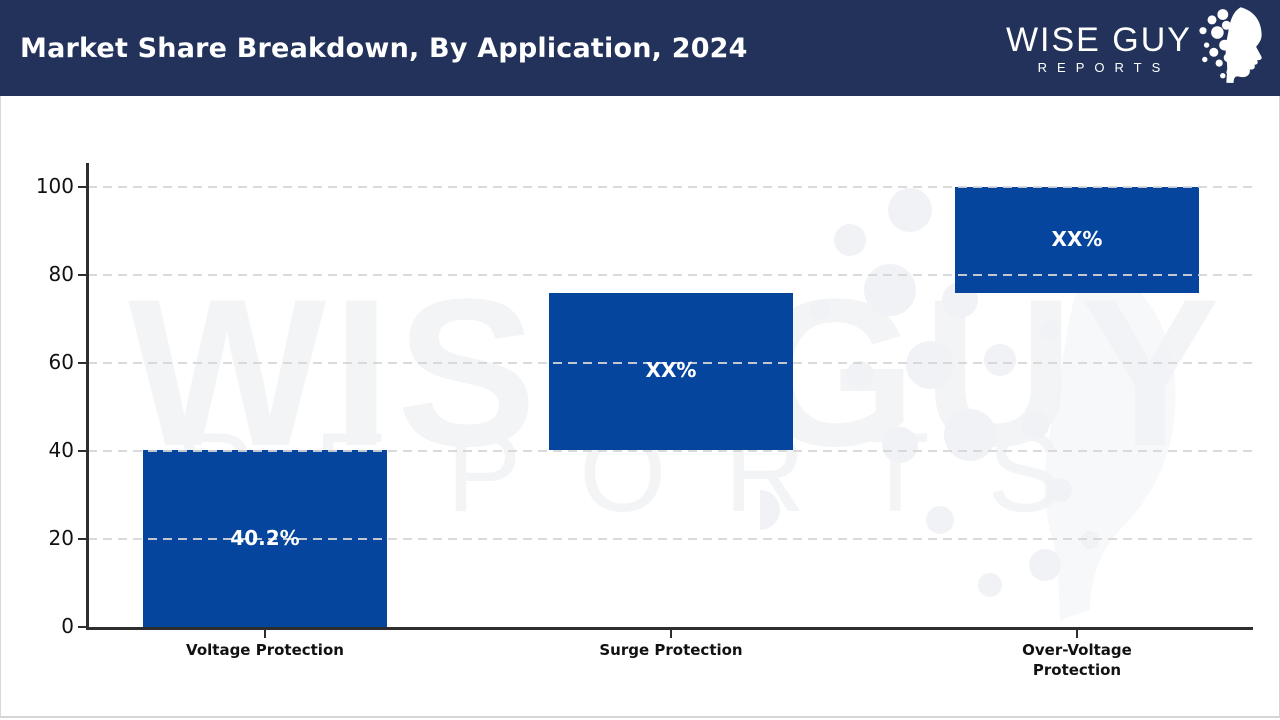  I want to click on gridline-y40, so click(670, 451).